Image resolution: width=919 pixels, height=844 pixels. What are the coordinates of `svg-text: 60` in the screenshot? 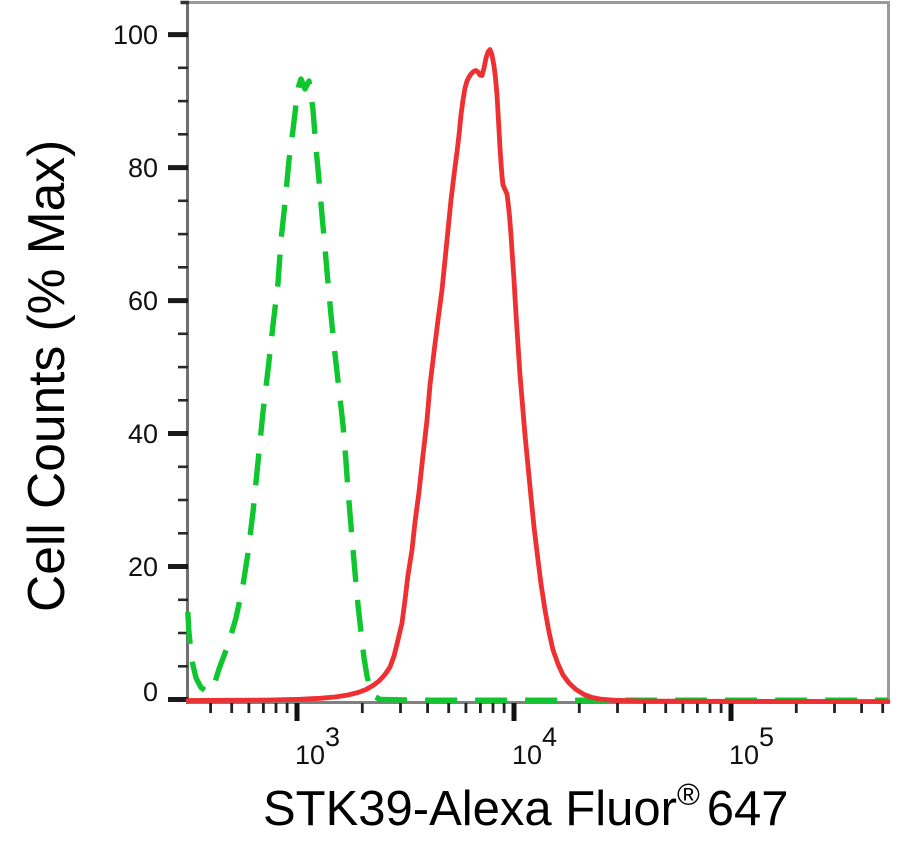 It's located at (143, 301).